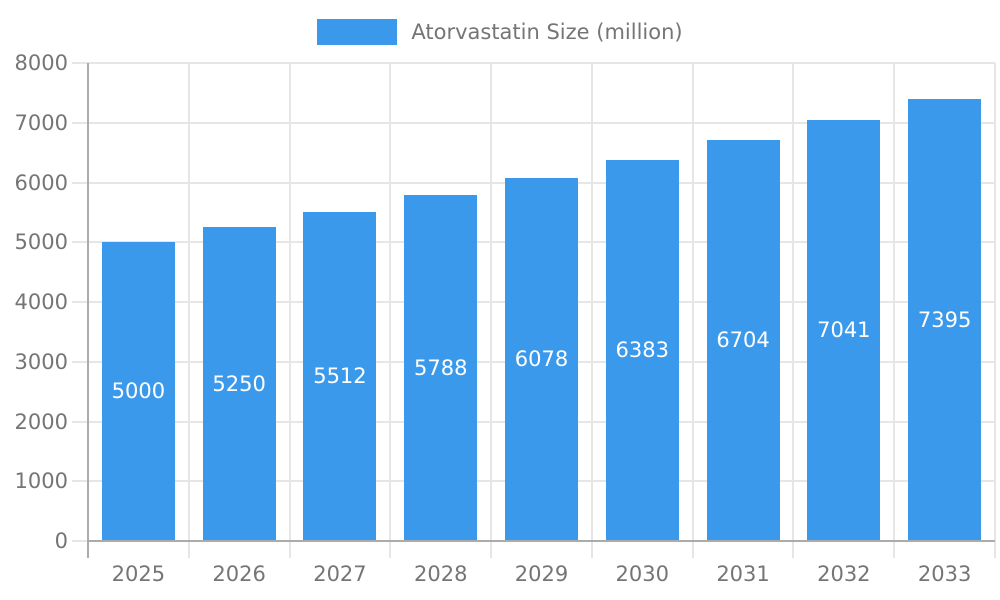 The height and width of the screenshot is (600, 1000). I want to click on bar: 6383, so click(642, 350).